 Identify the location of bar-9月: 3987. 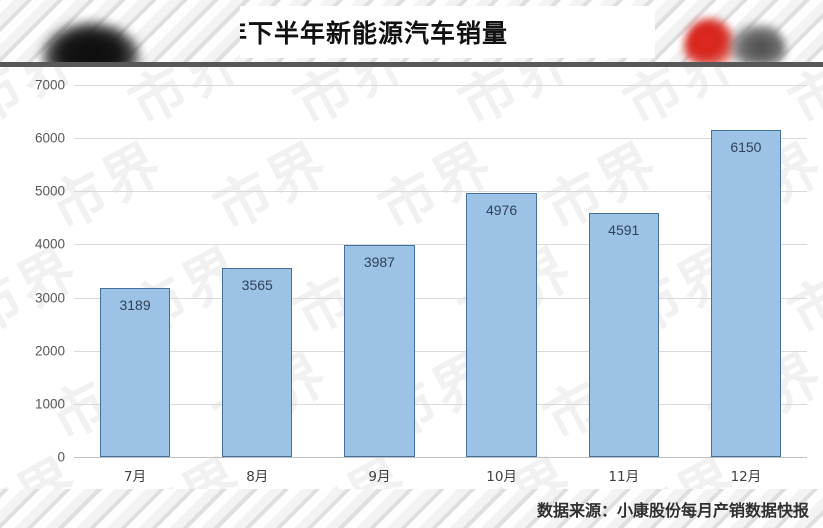
(379, 351).